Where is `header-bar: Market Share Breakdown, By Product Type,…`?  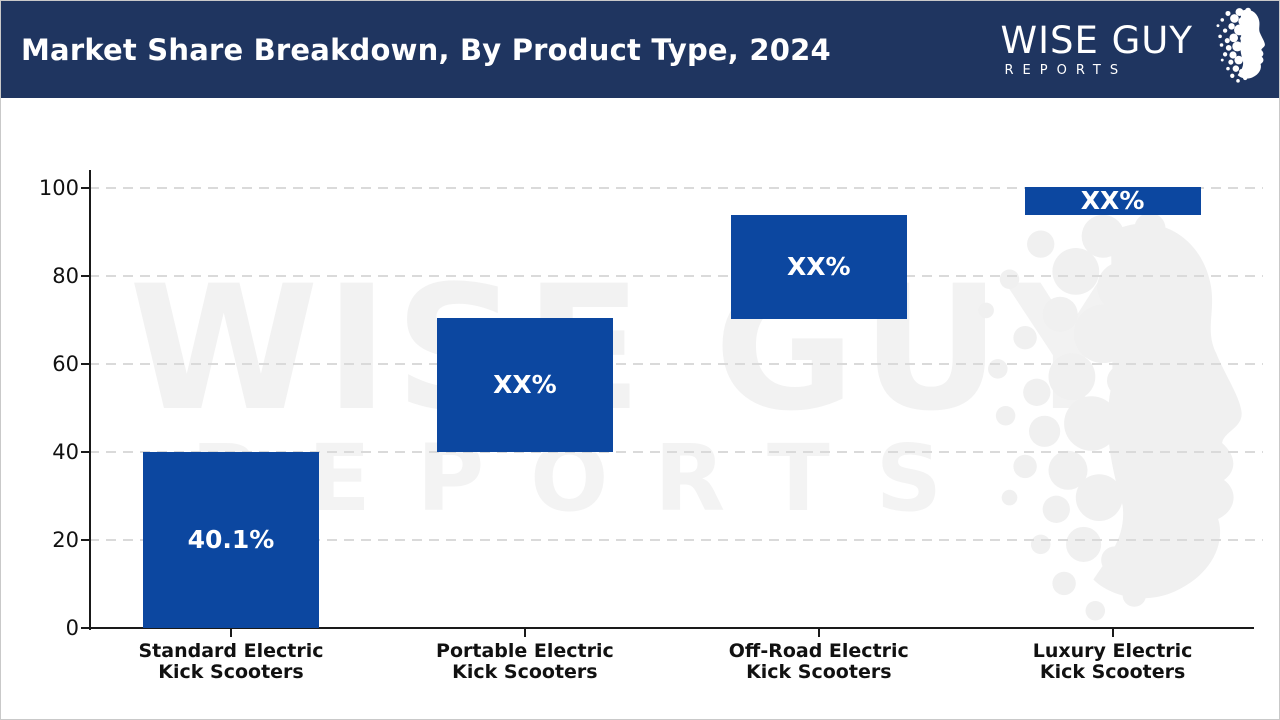 header-bar: Market Share Breakdown, By Product Type,… is located at coordinates (640, 49).